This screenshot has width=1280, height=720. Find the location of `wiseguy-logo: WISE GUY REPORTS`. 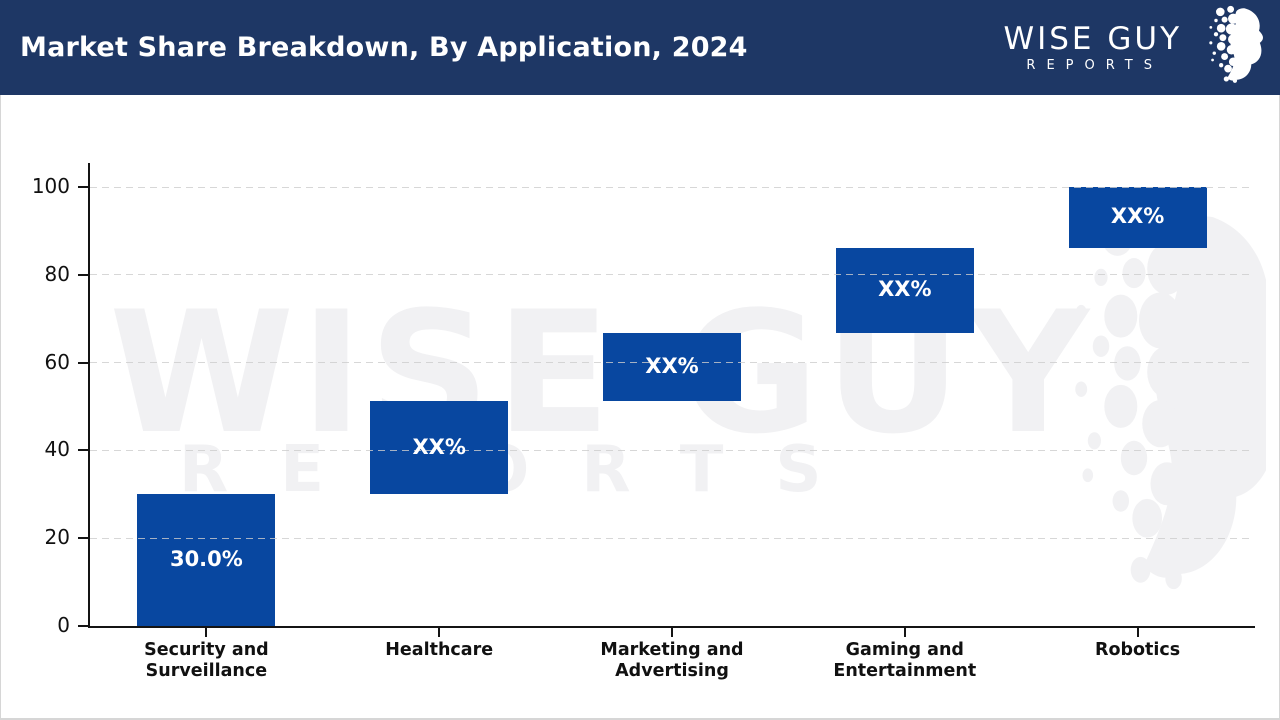

wiseguy-logo: WISE GUY REPORTS is located at coordinates (1133, 48).